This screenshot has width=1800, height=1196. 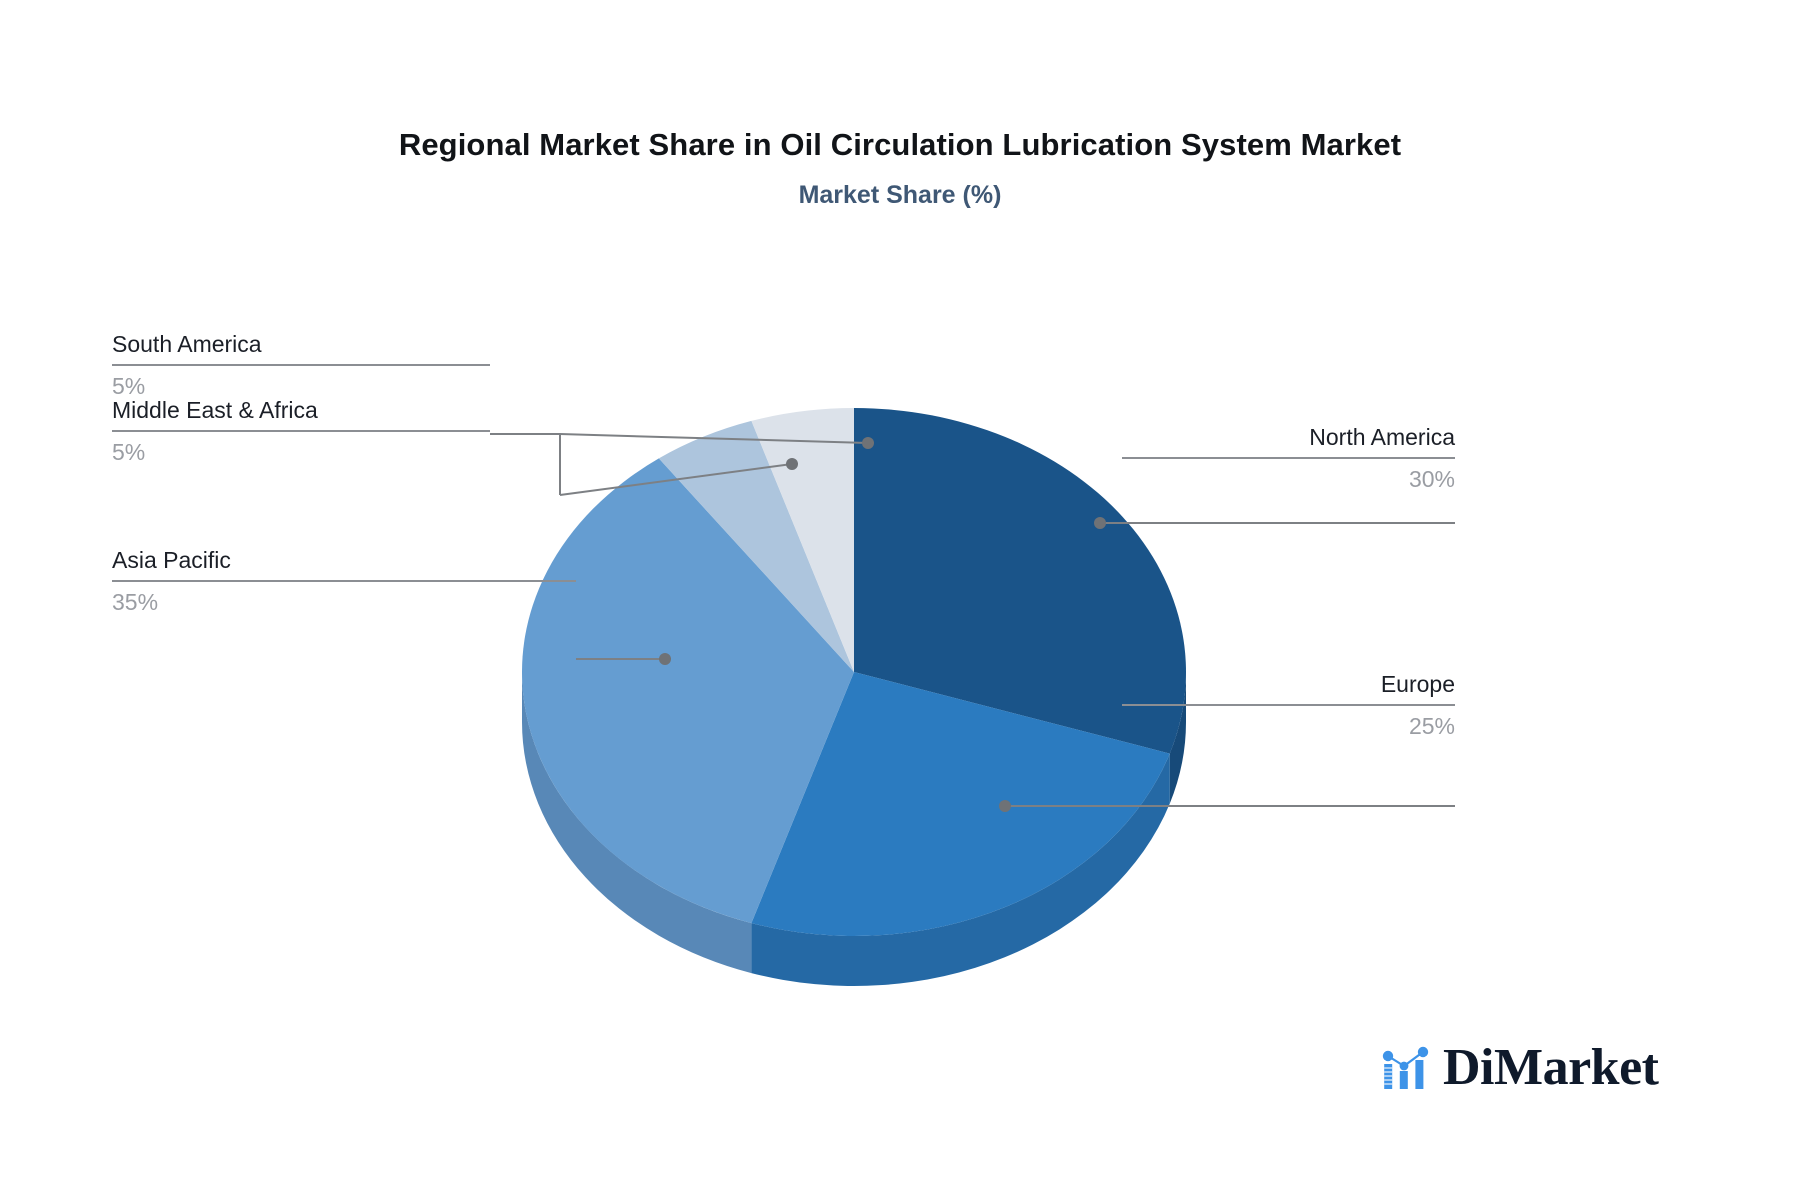 I want to click on pie-3d-sidewalls, so click(x=854, y=829).